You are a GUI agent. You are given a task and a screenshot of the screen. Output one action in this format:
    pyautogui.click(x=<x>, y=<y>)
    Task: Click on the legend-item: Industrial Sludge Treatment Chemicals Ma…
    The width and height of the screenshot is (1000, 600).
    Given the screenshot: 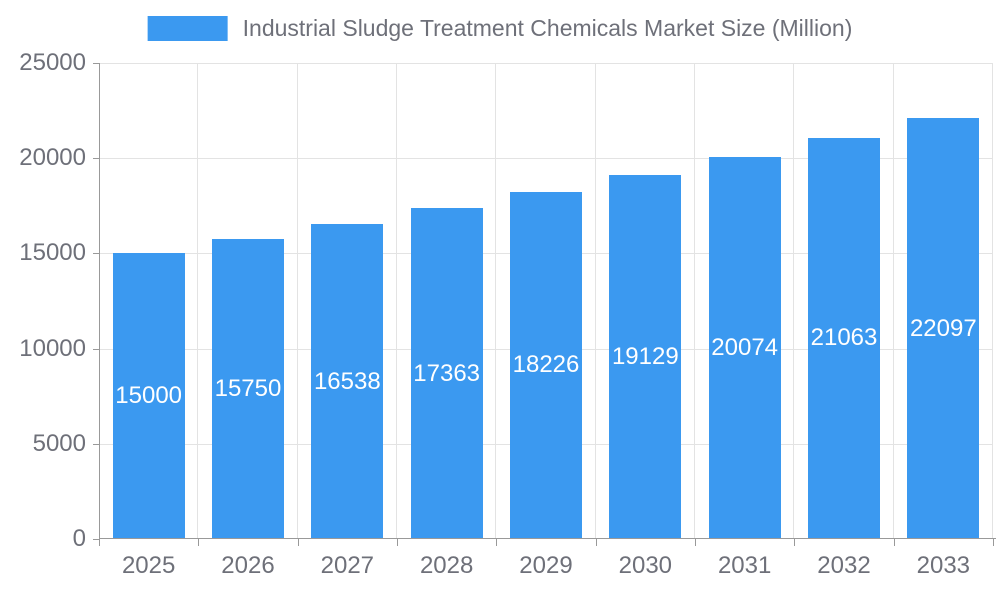 What is the action you would take?
    pyautogui.click(x=500, y=28)
    